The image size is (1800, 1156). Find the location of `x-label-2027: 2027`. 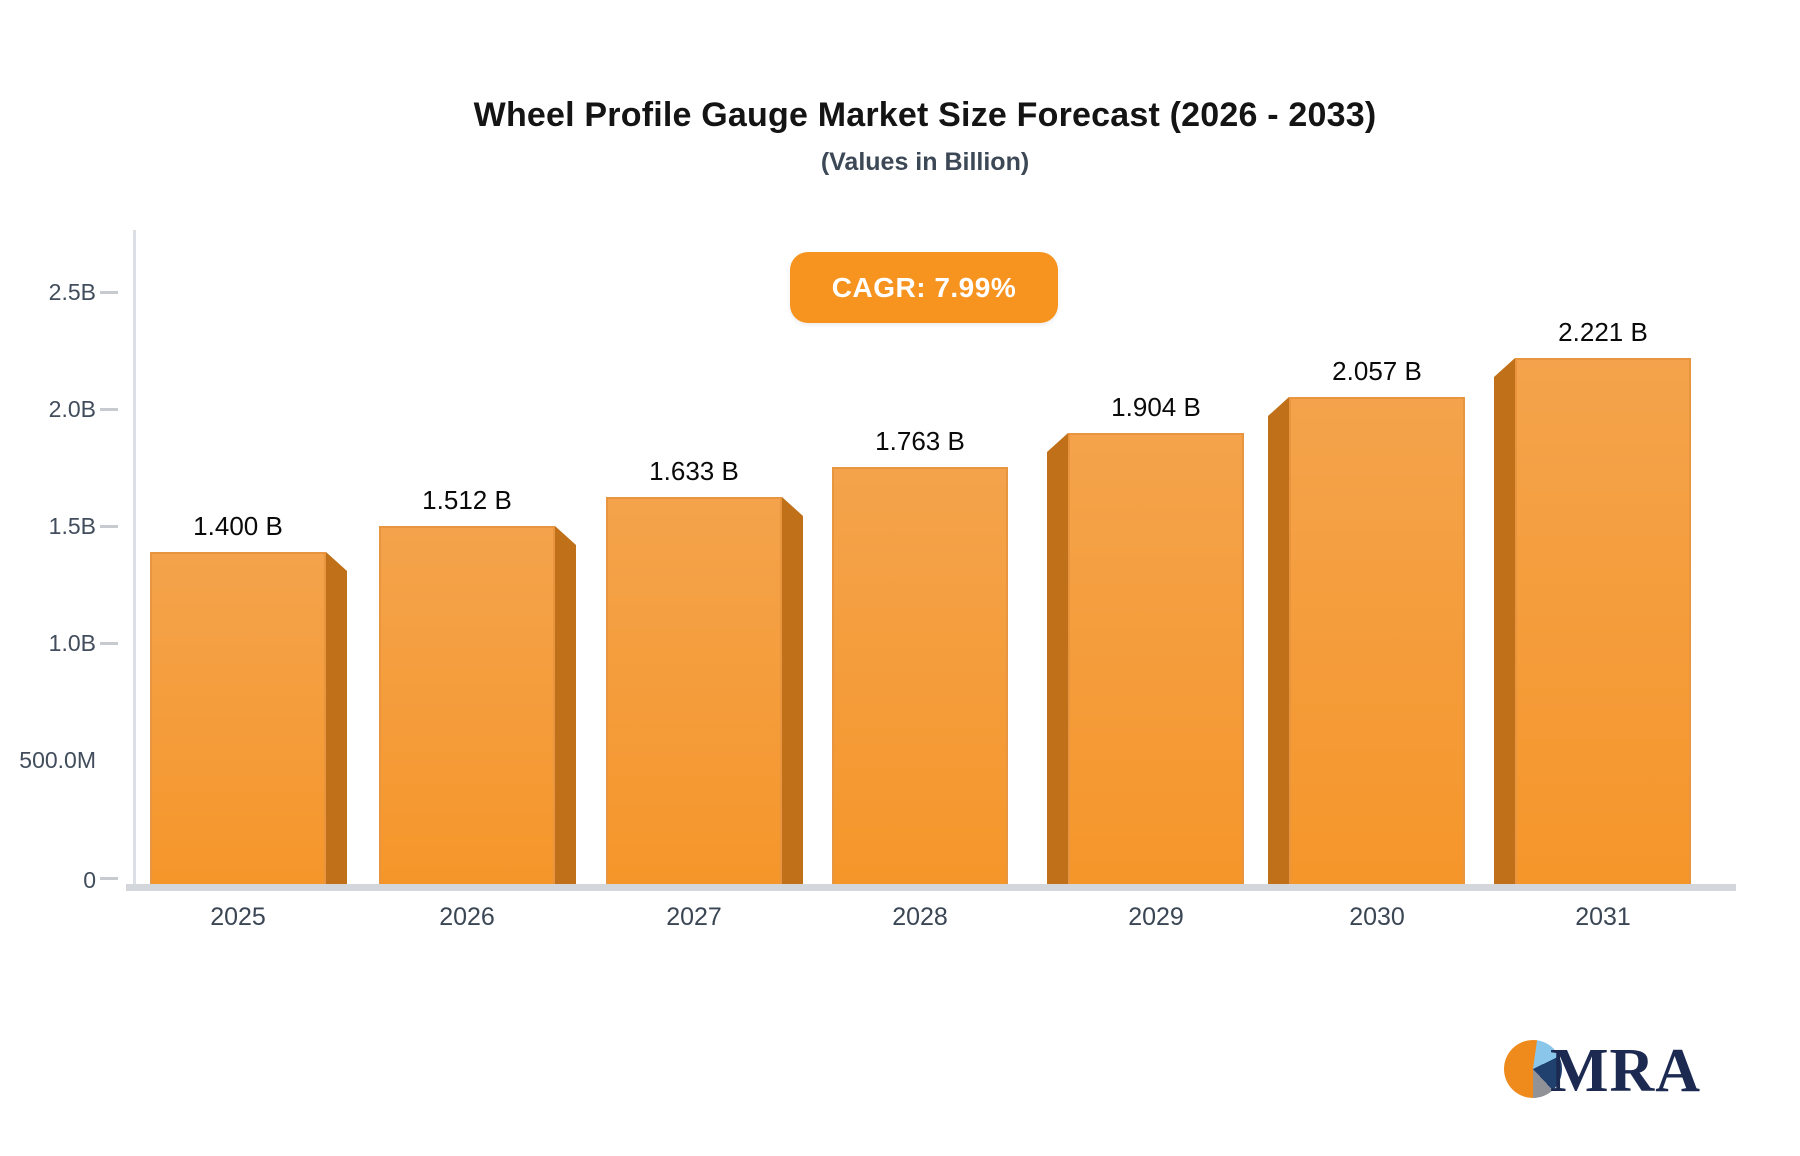

x-label-2027: 2027 is located at coordinates (694, 917).